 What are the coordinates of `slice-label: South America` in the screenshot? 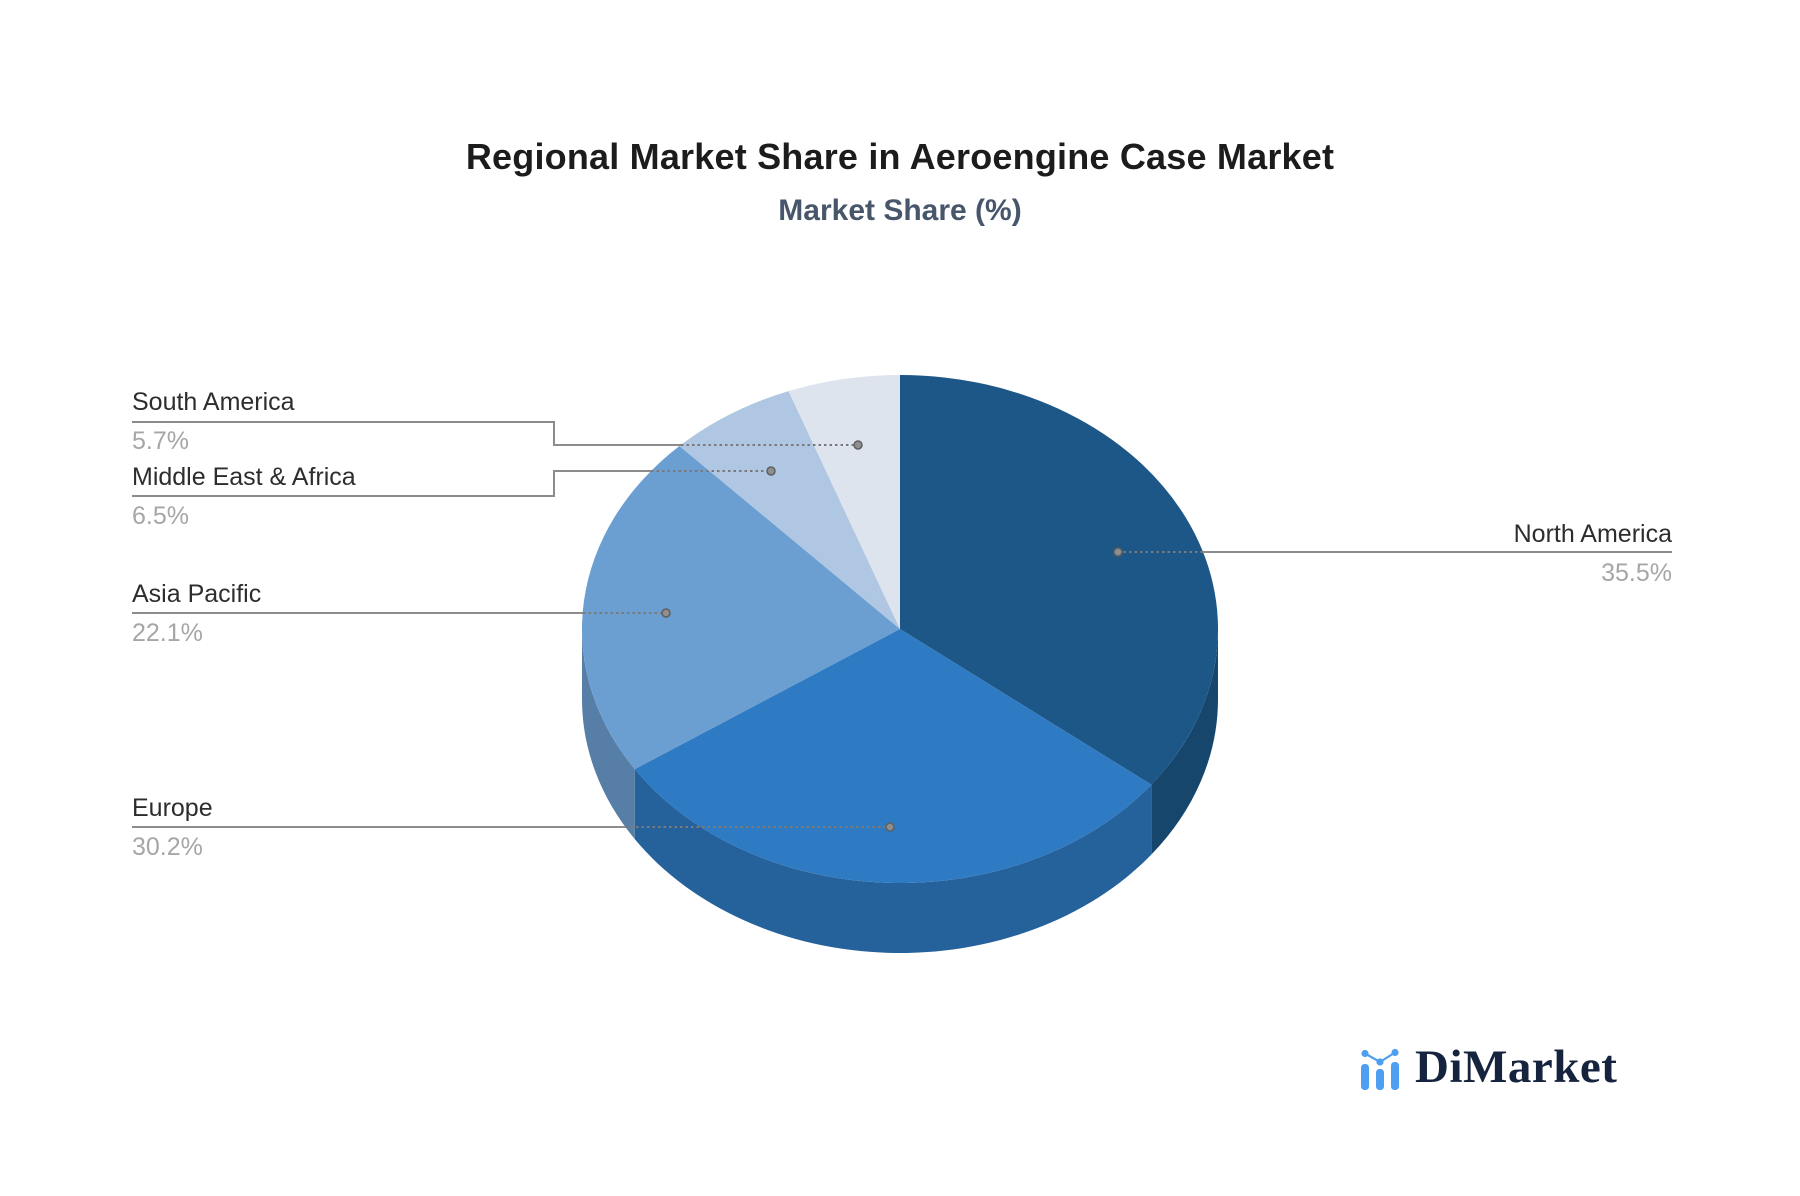 It's located at (213, 402).